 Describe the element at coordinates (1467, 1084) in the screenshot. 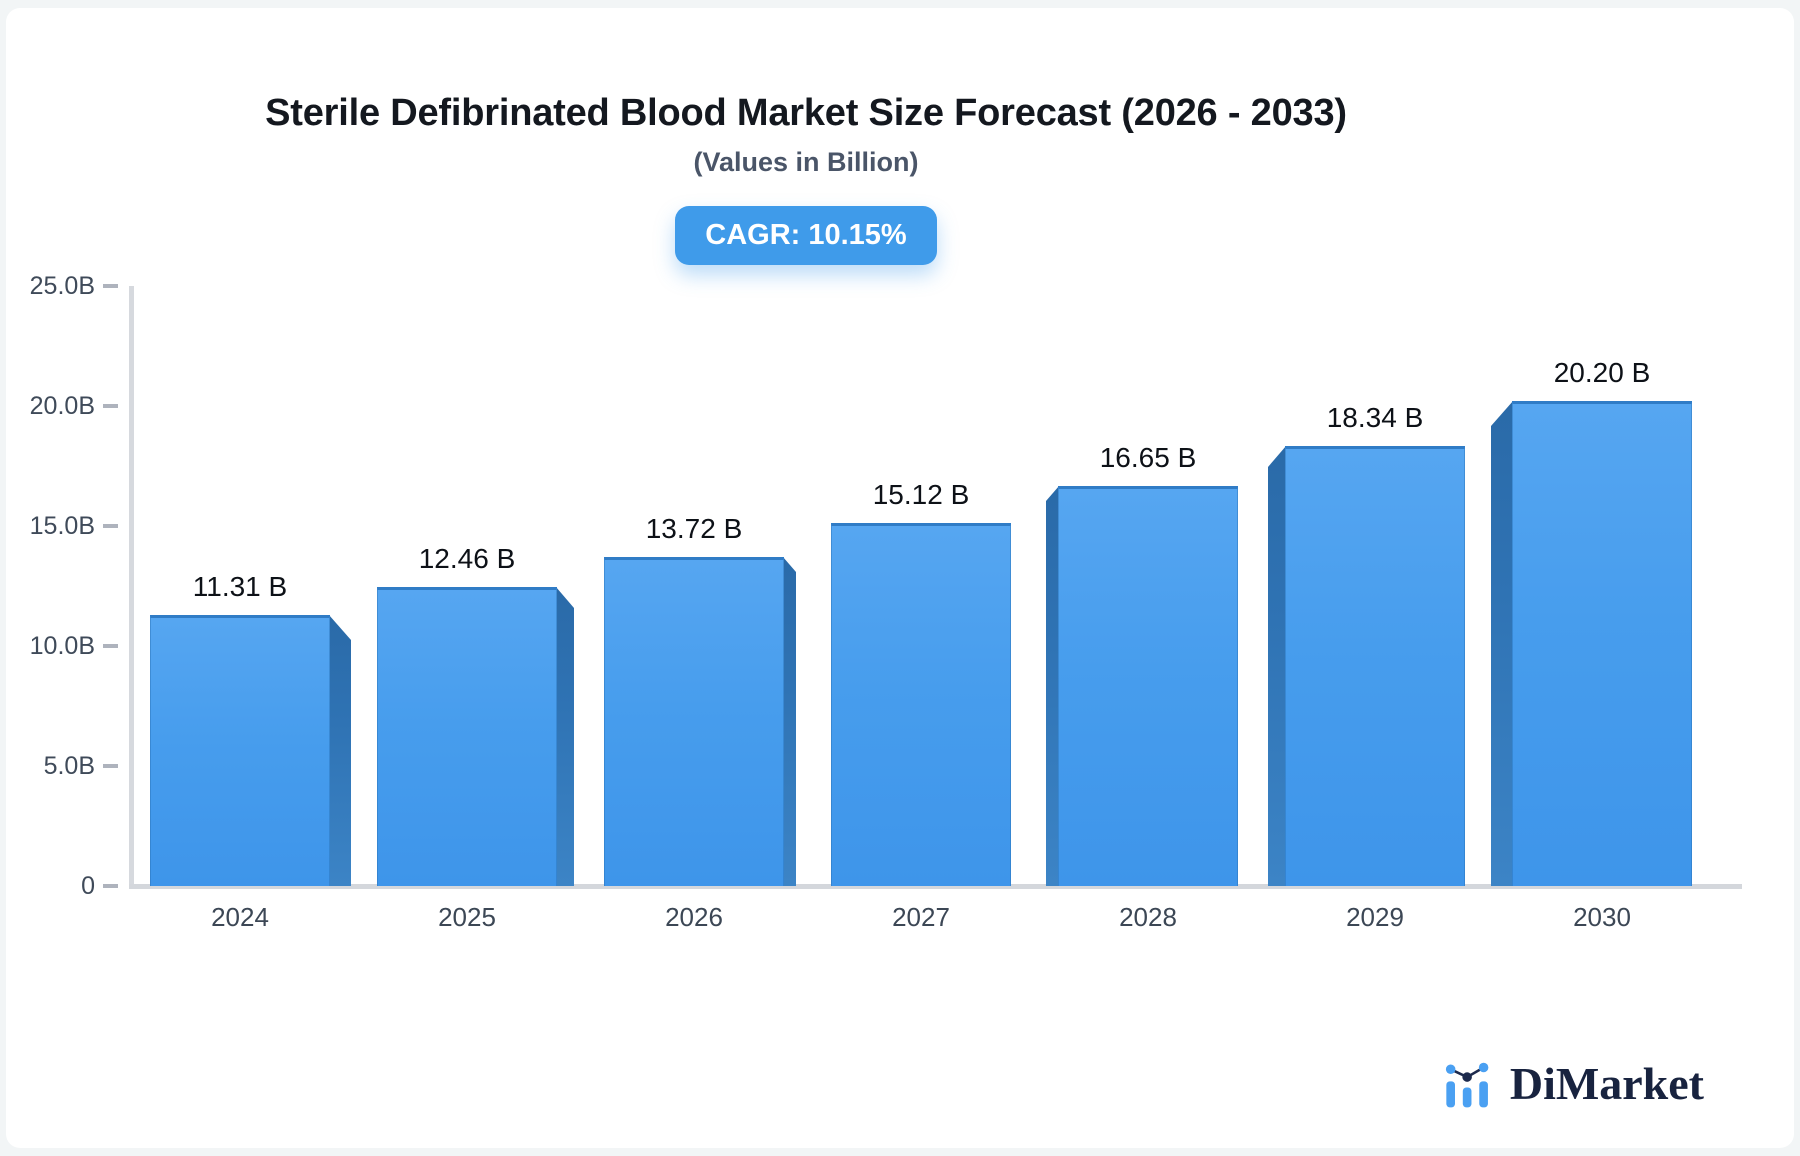

I see `bar-chart-trend-icon` at that location.